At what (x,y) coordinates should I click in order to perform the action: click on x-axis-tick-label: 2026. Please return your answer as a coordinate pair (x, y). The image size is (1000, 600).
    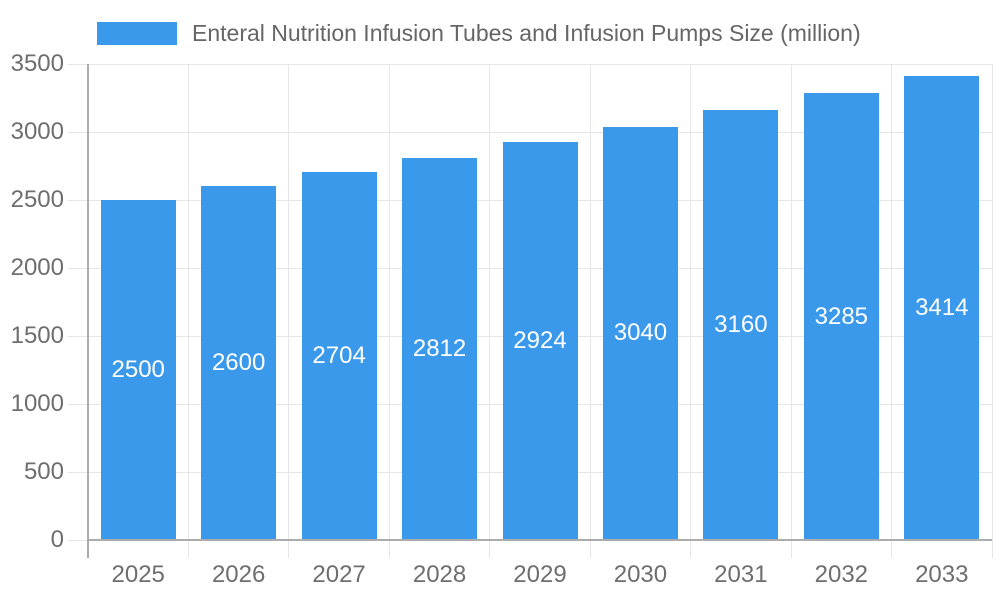
    Looking at the image, I should click on (238, 574).